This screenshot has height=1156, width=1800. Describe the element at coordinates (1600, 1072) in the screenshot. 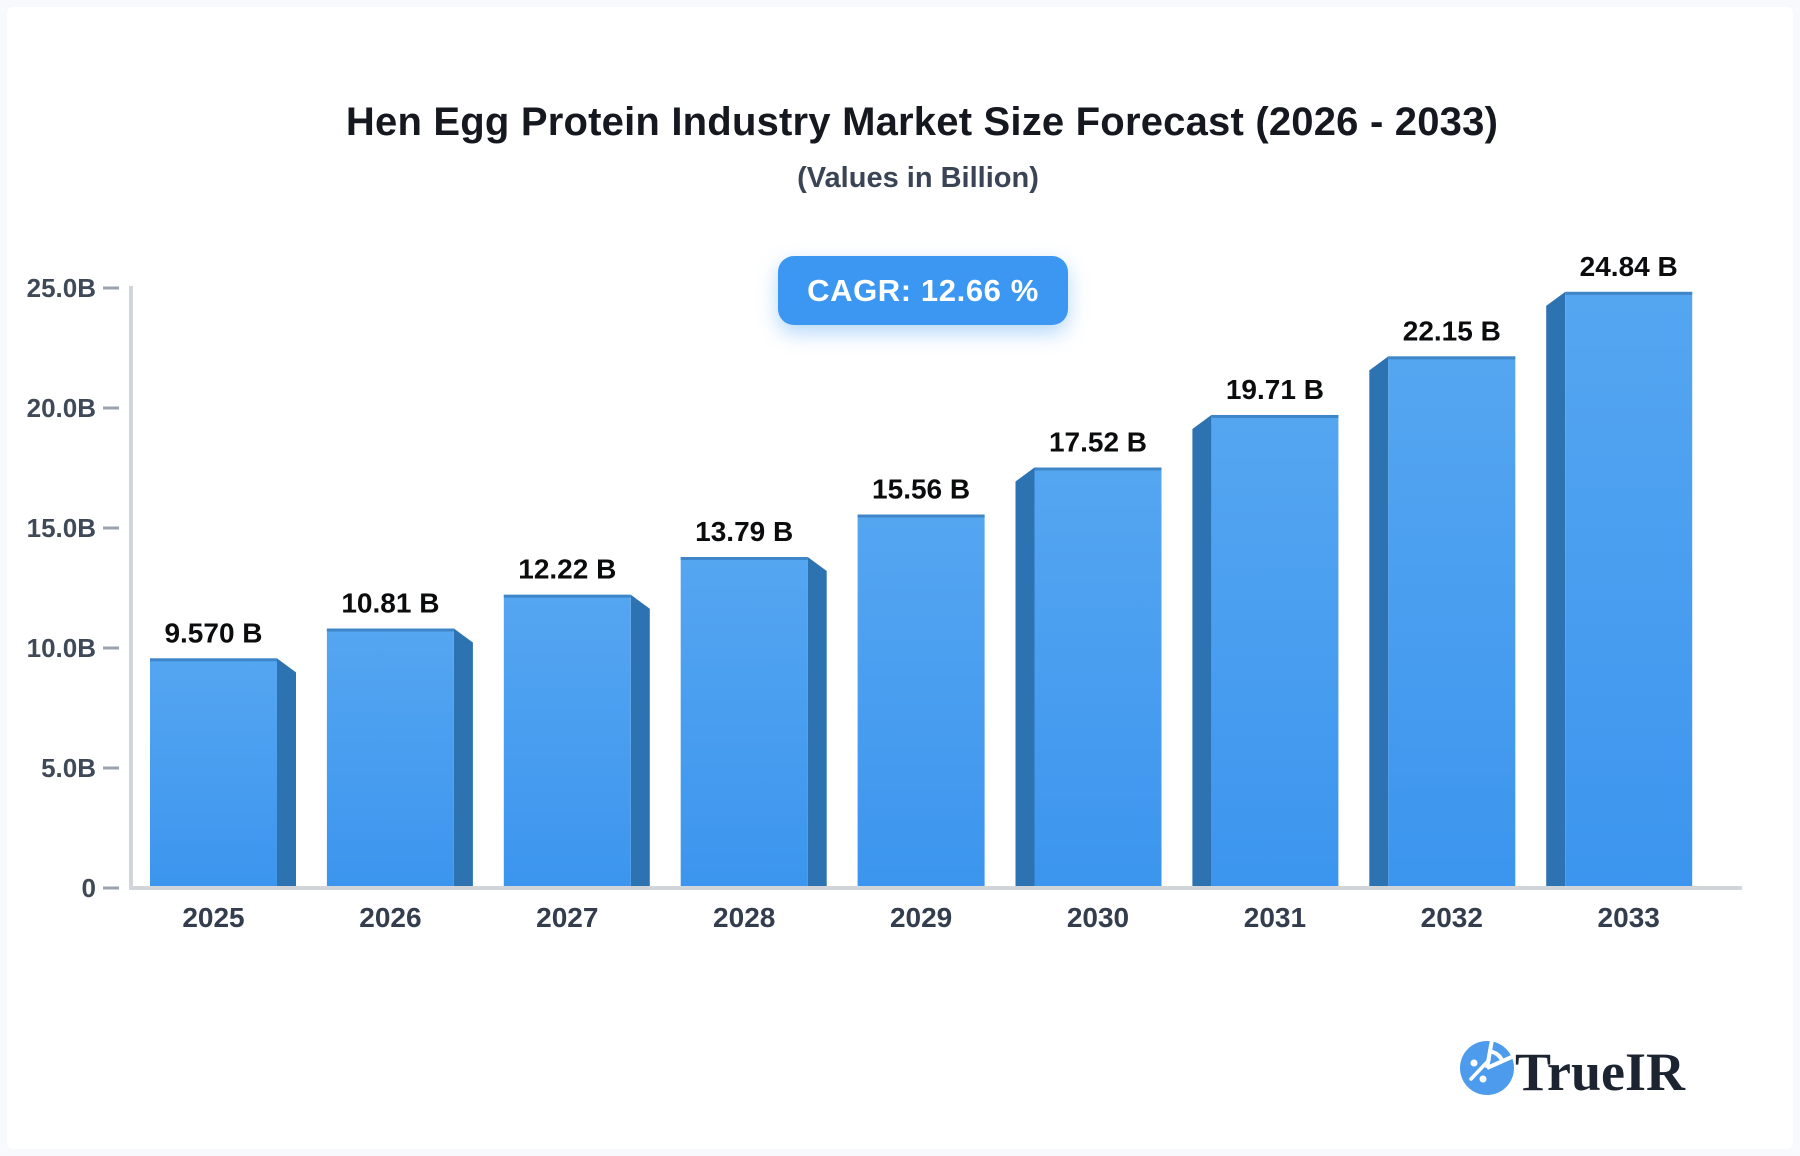

I see `brand-name: TrueIR` at that location.